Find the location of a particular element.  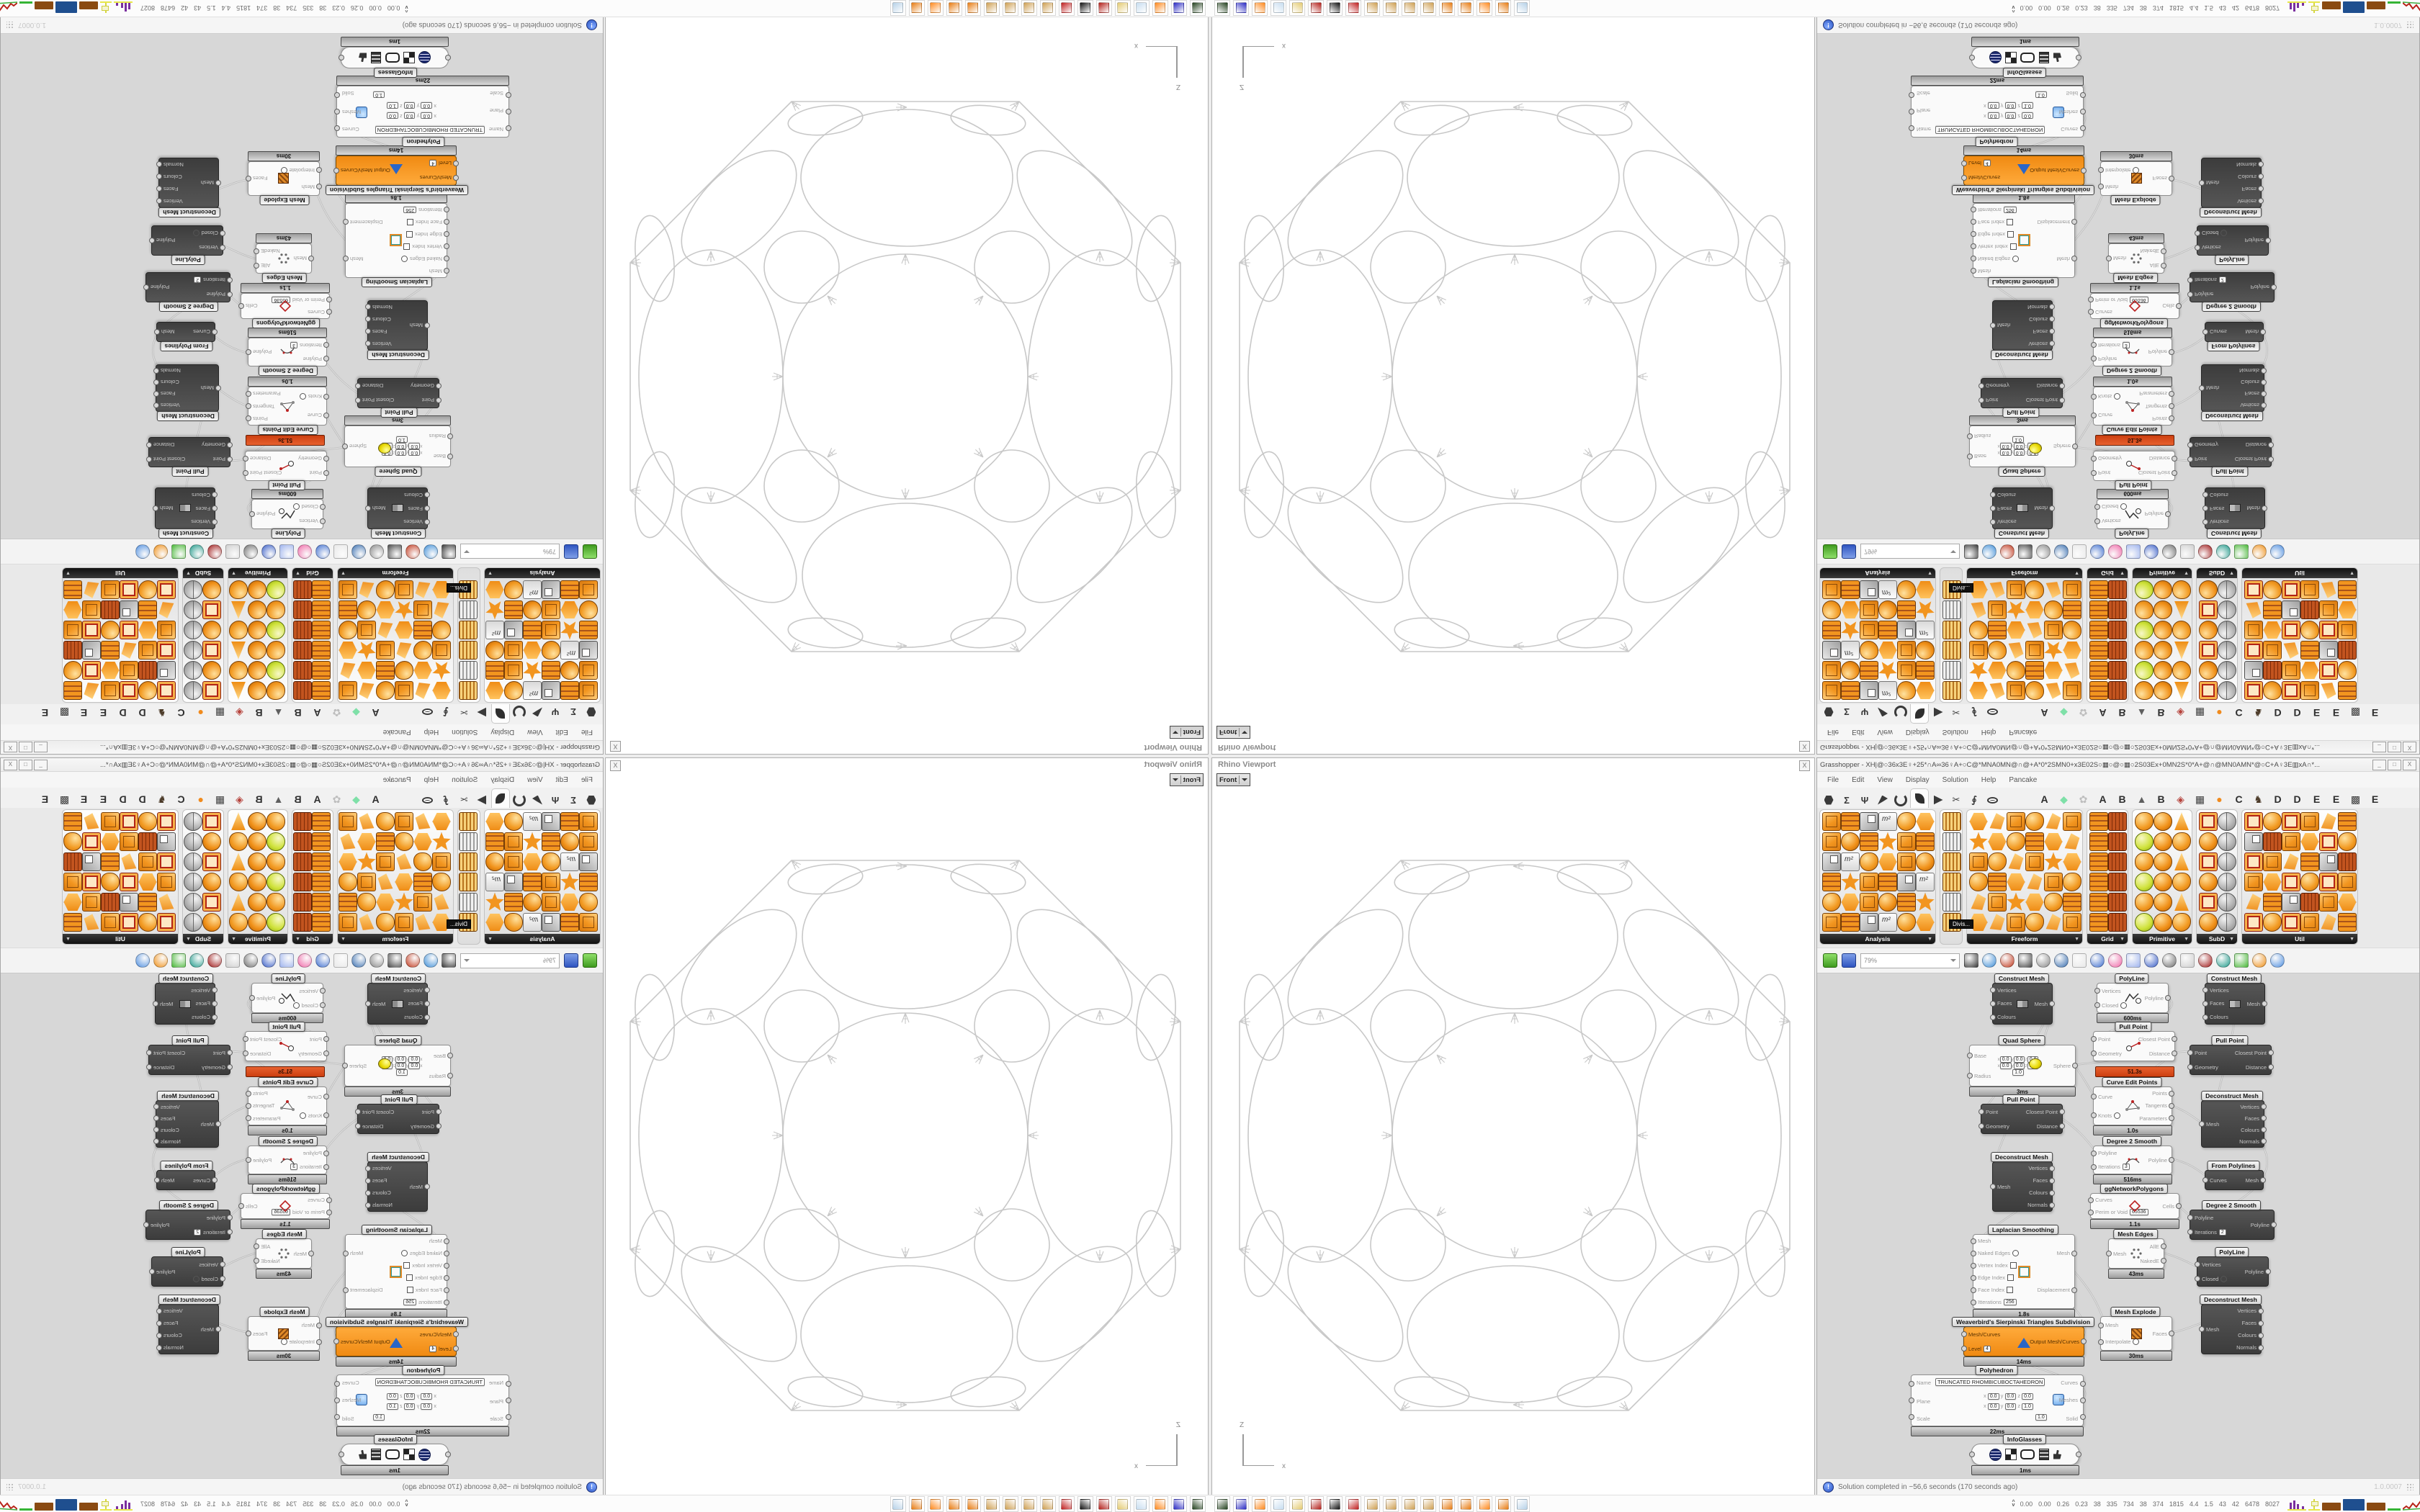

gh-node-mex: Mesh Interpolate Faces is located at coordinates (284, 178).